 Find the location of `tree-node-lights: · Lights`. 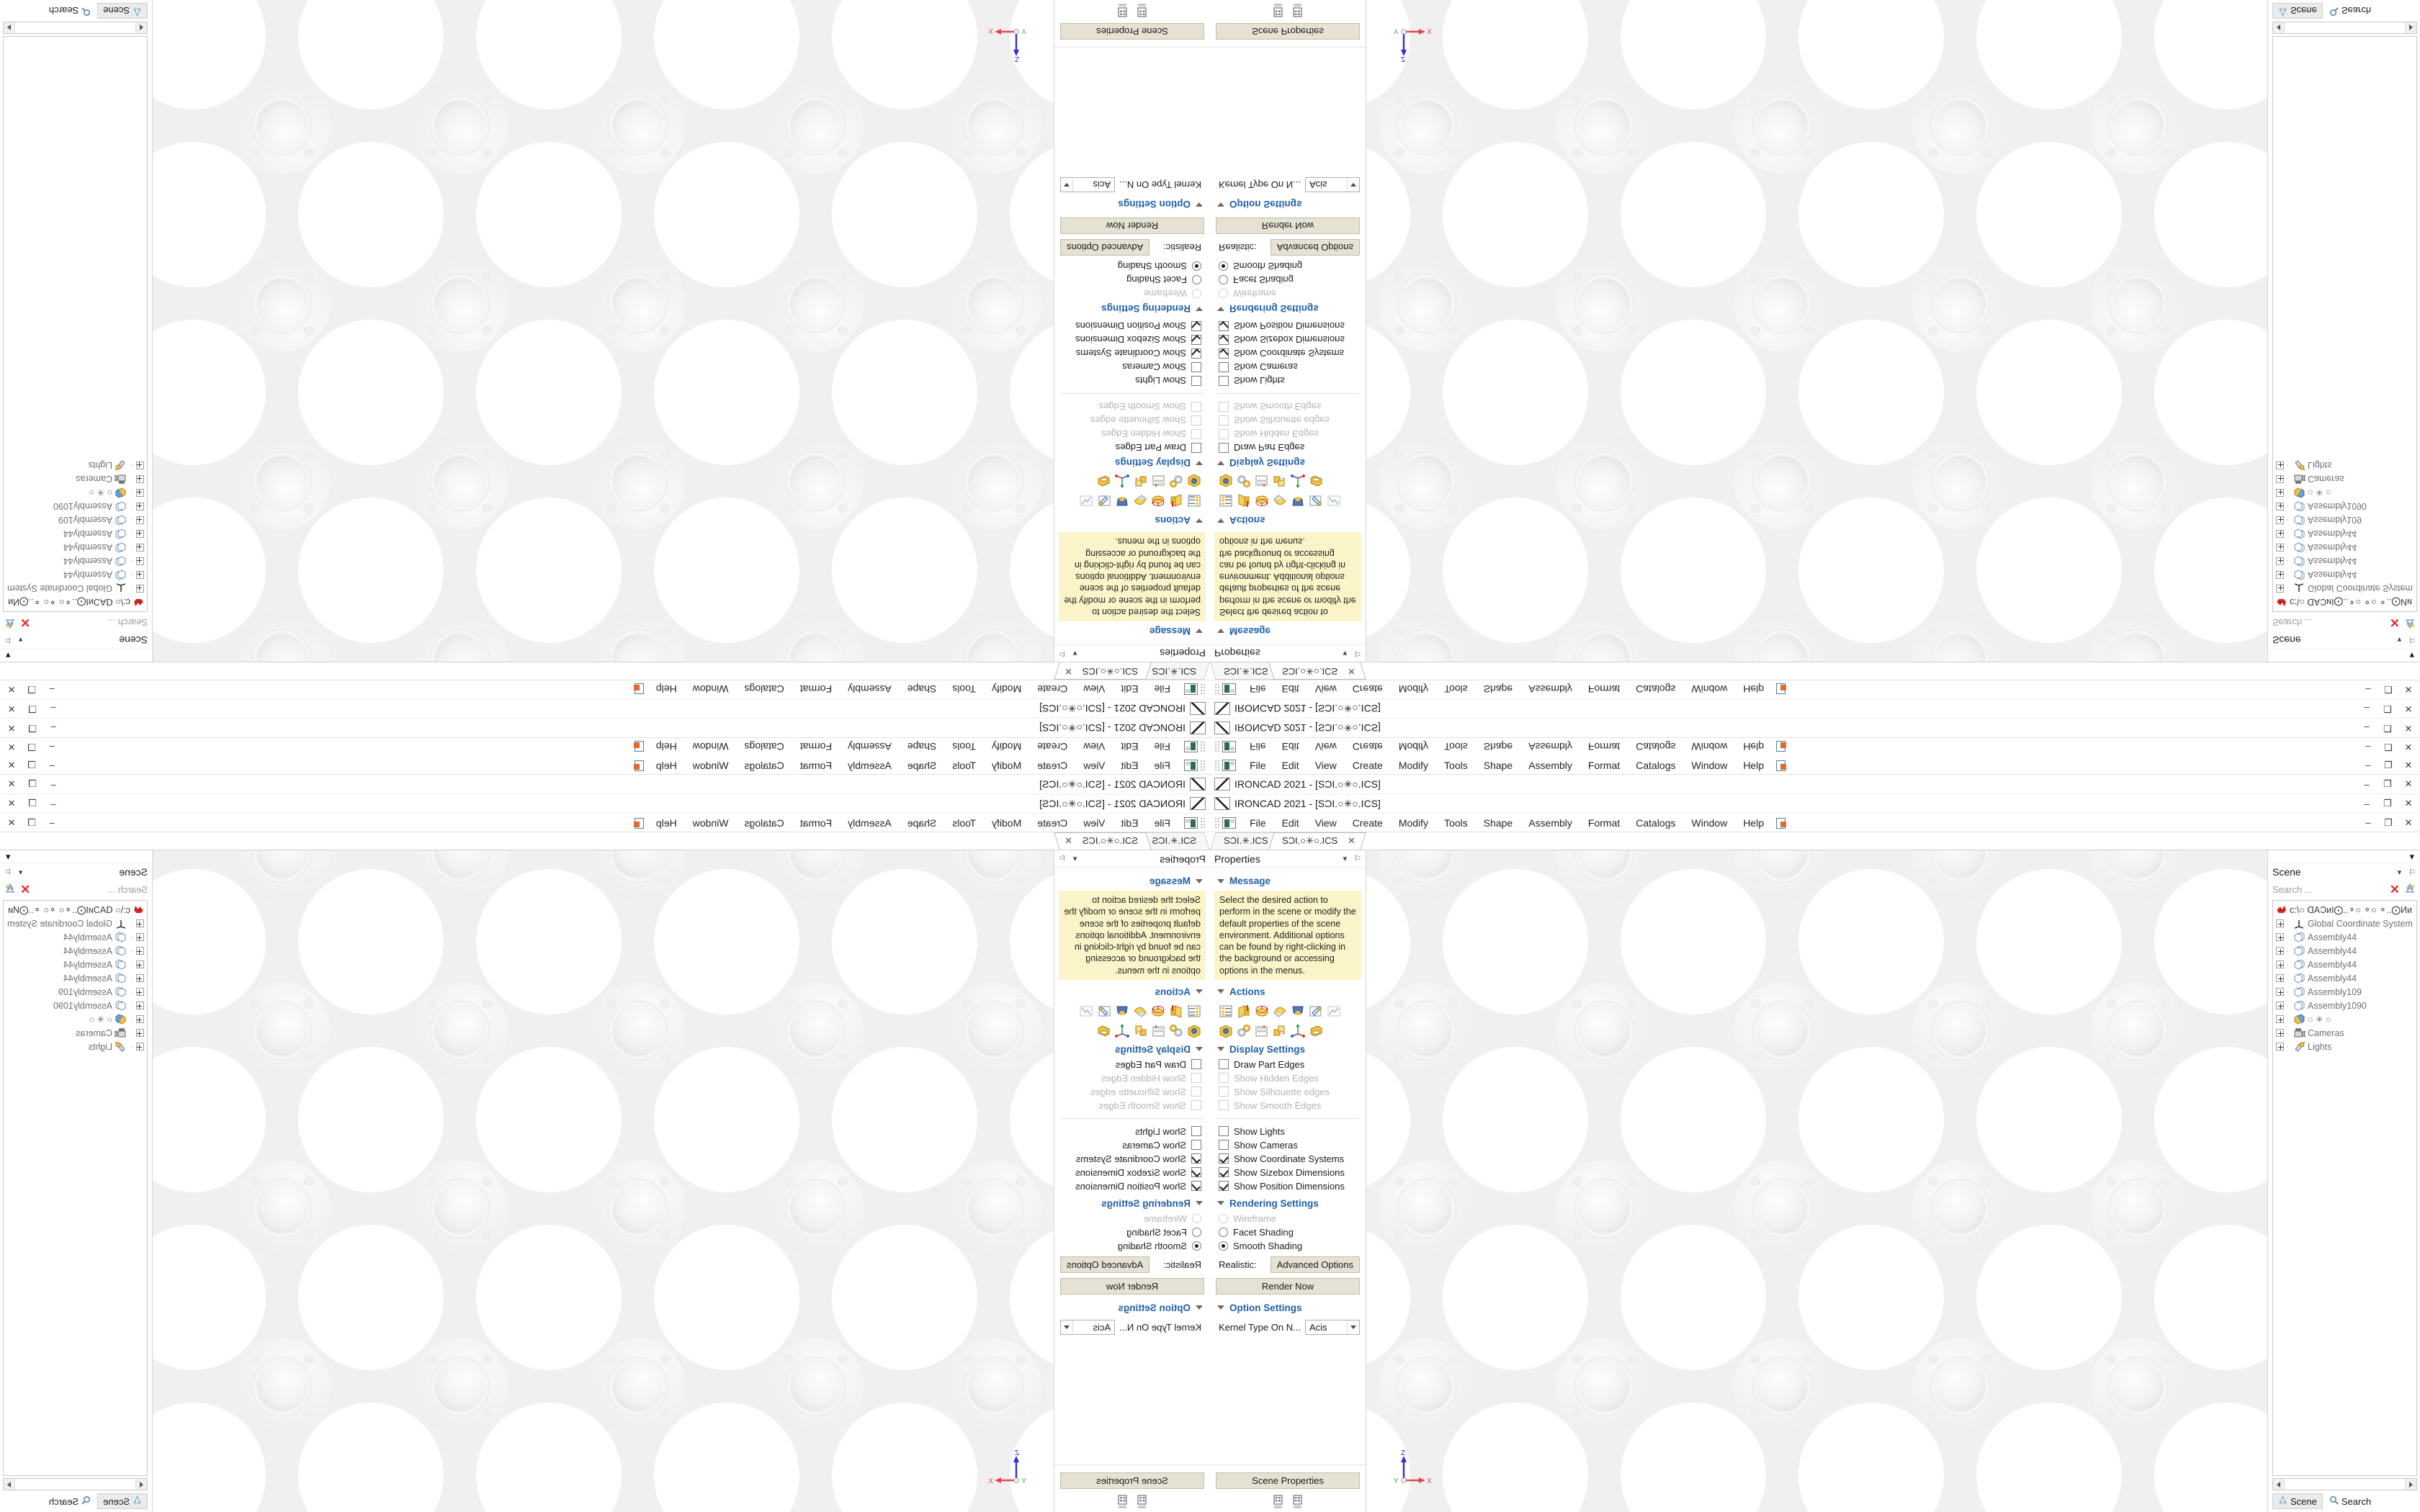

tree-node-lights: · Lights is located at coordinates (74, 465).